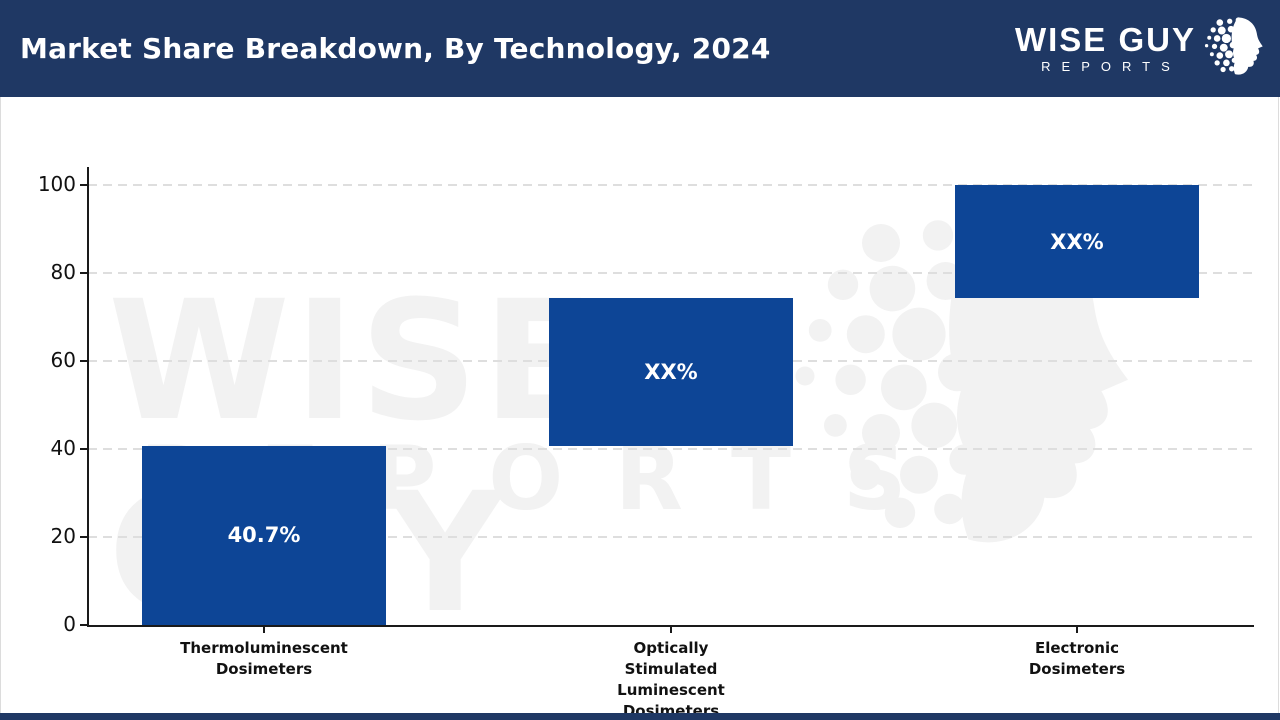 Image resolution: width=1280 pixels, height=720 pixels. I want to click on bar-value-label-3: XX%, so click(1077, 241).